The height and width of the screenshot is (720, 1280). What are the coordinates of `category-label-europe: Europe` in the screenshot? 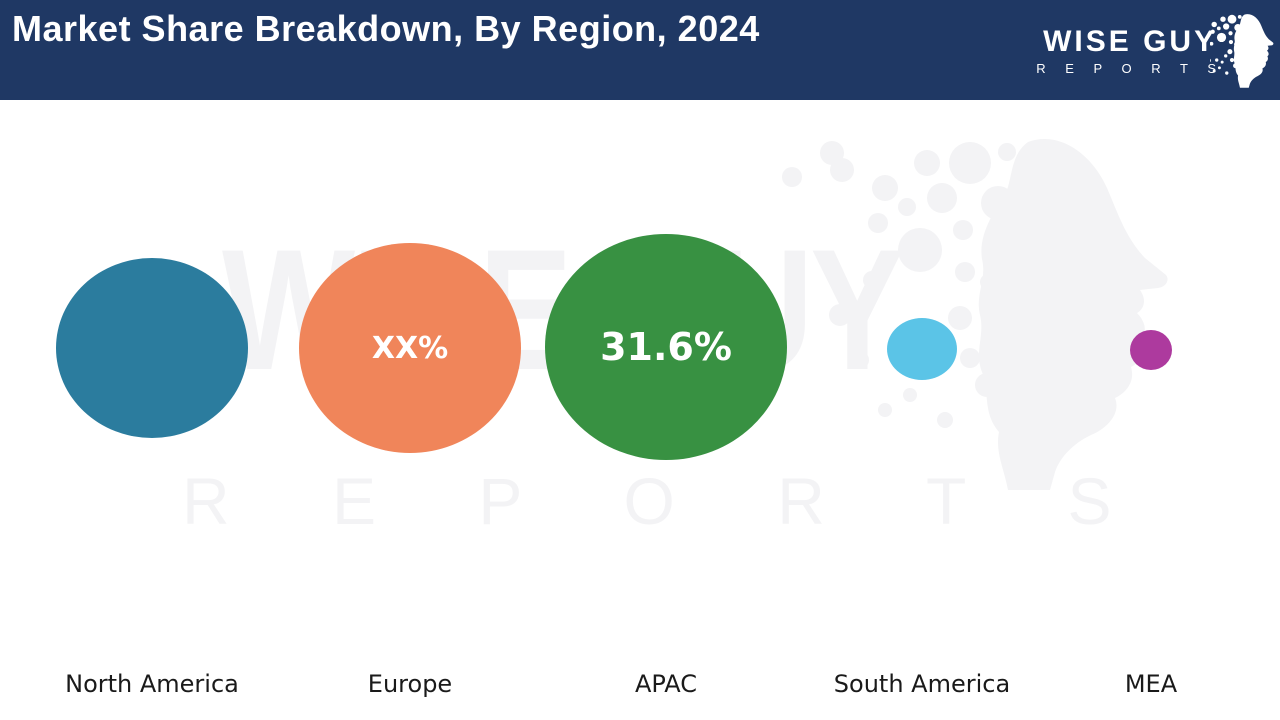 It's located at (410, 684).